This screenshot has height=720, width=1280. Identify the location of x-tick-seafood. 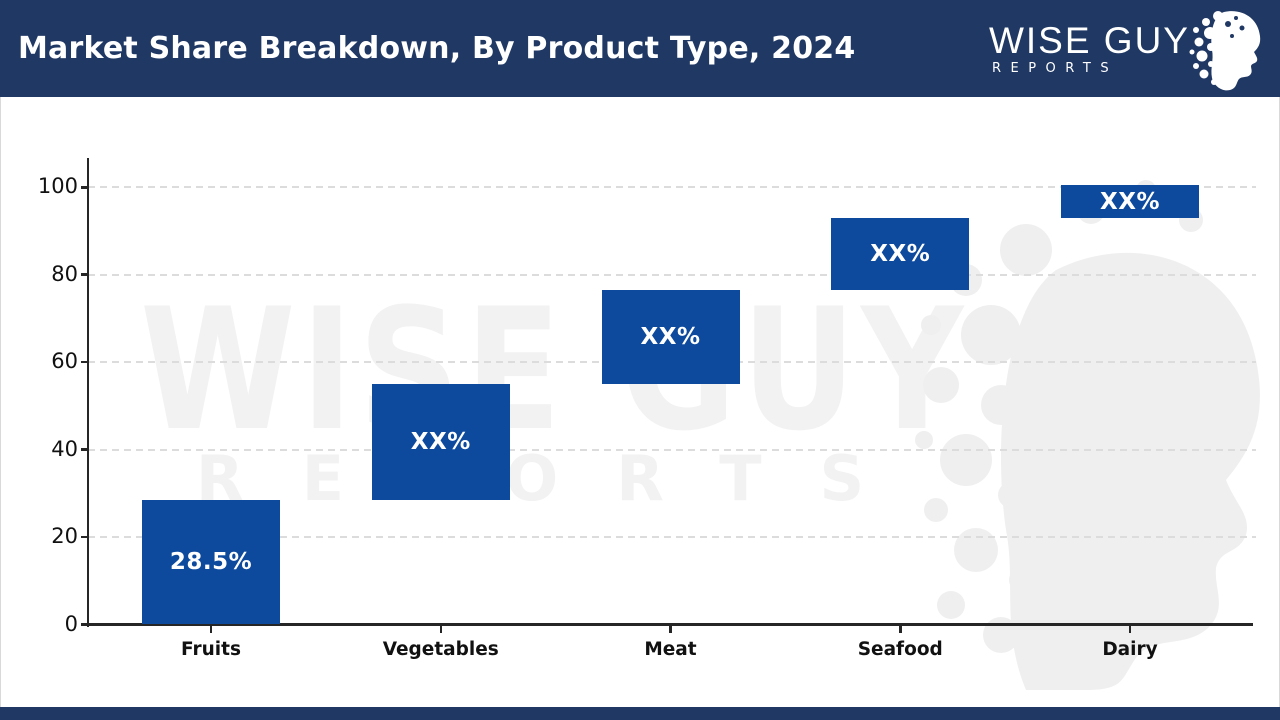
(900, 629).